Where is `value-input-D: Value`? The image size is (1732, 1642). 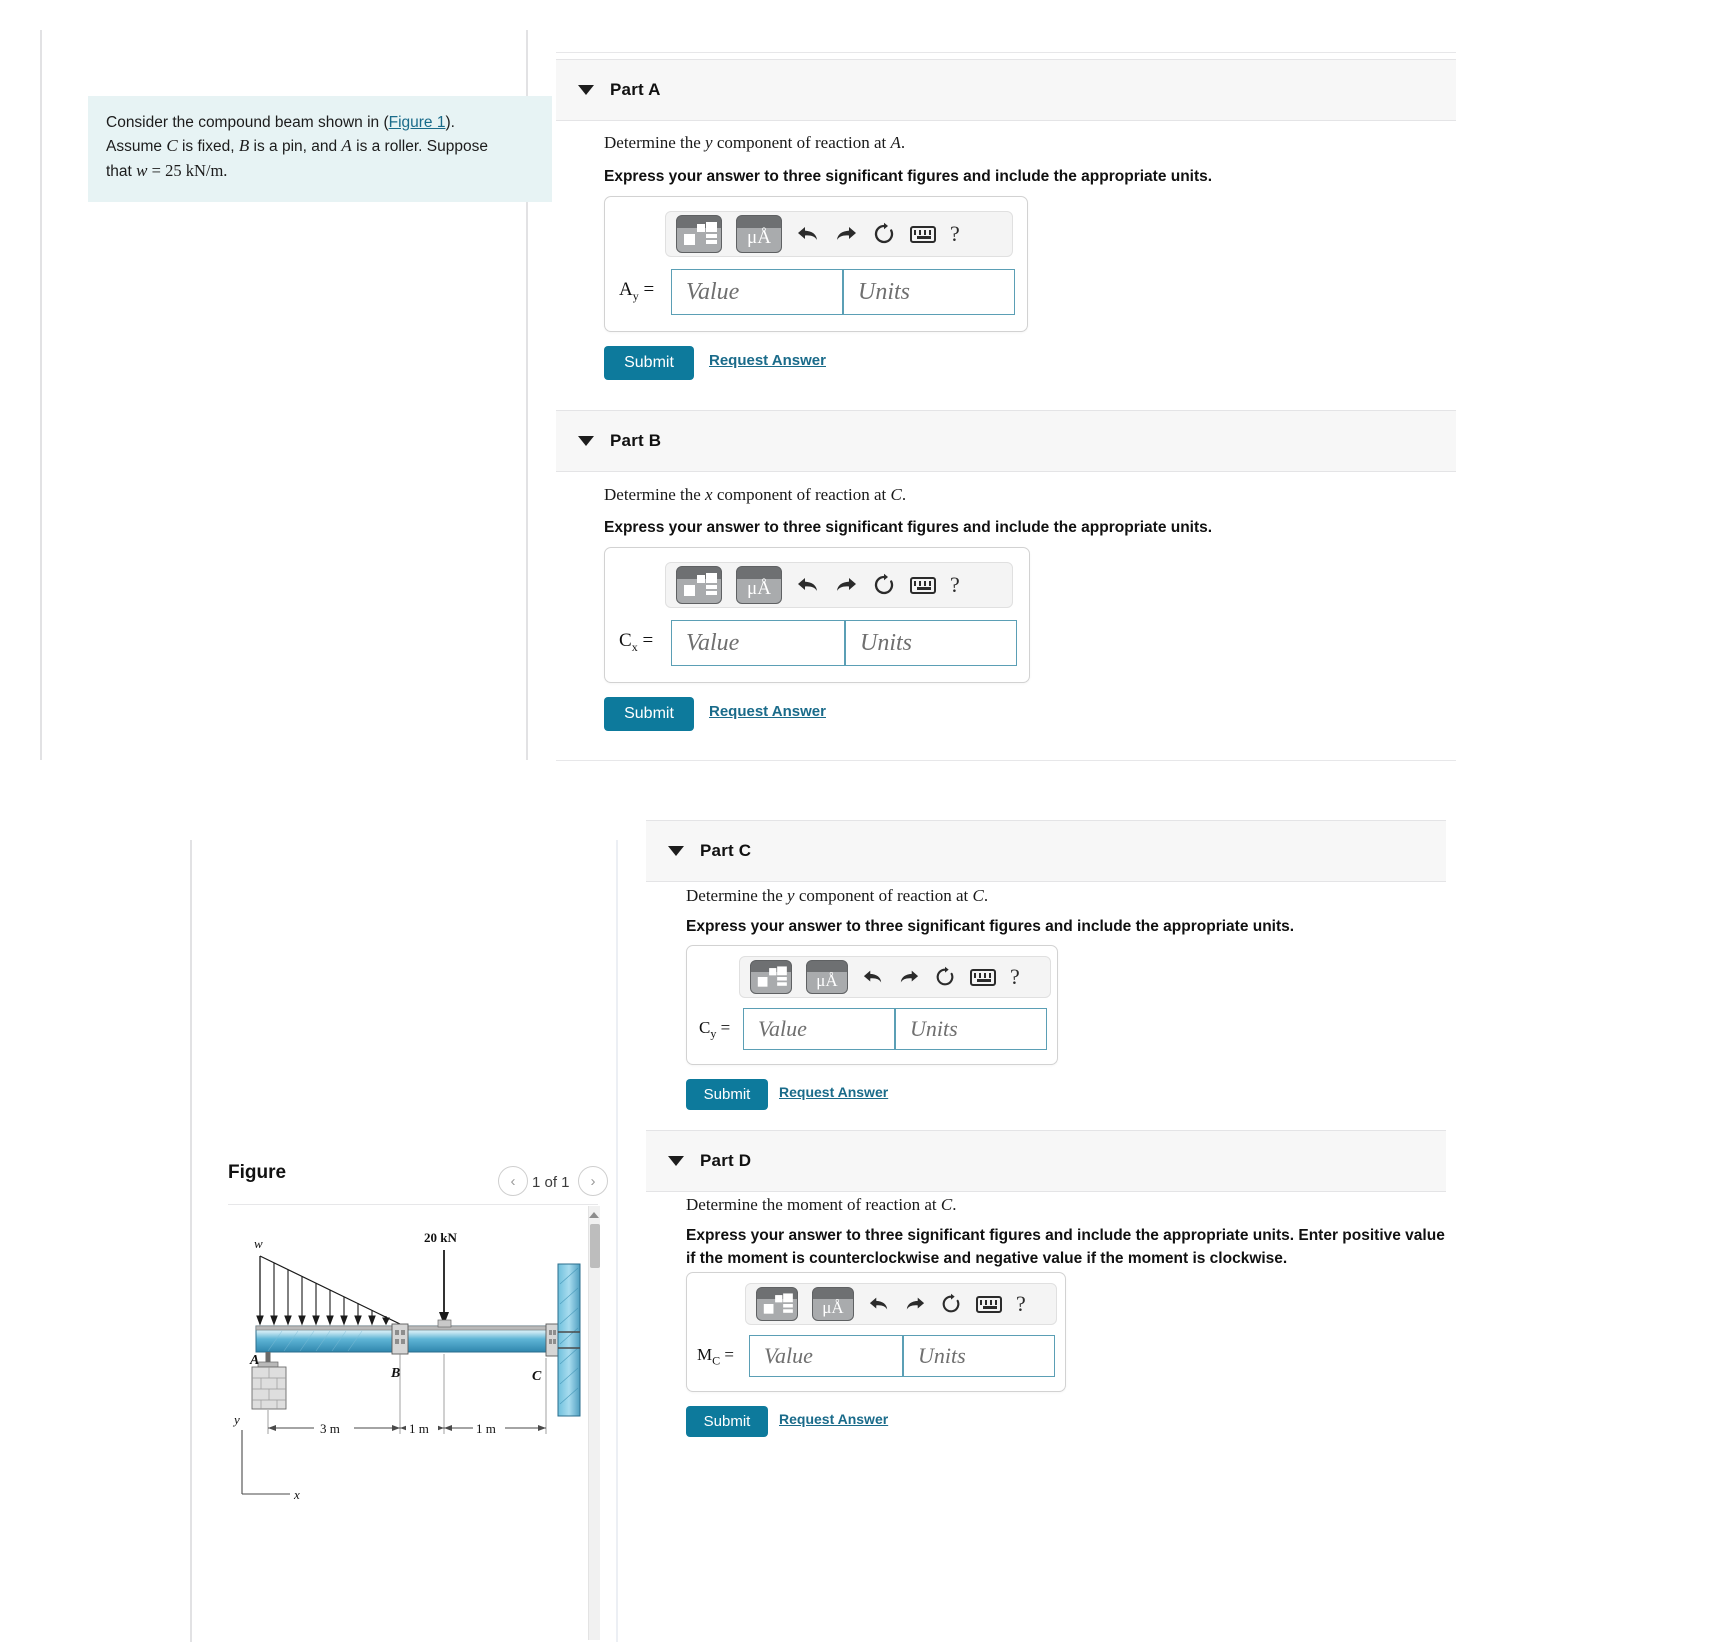
value-input-D: Value is located at coordinates (826, 1356).